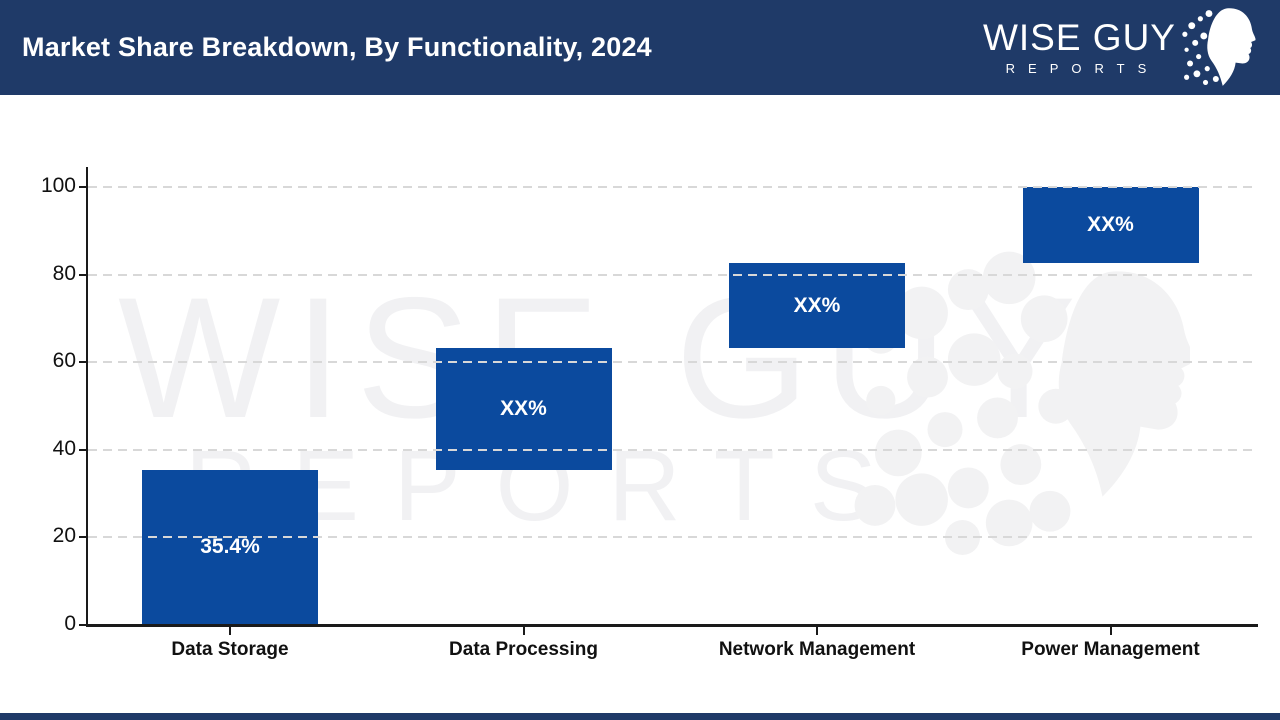  Describe the element at coordinates (1082, 68) in the screenshot. I see `brand-subname: REPORTS` at that location.